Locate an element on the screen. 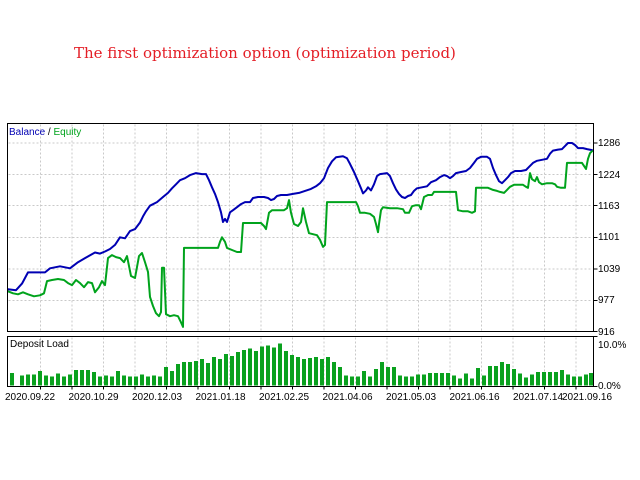 The width and height of the screenshot is (640, 480). x-axis-tick-label: 2021.01.18 is located at coordinates (220, 397).